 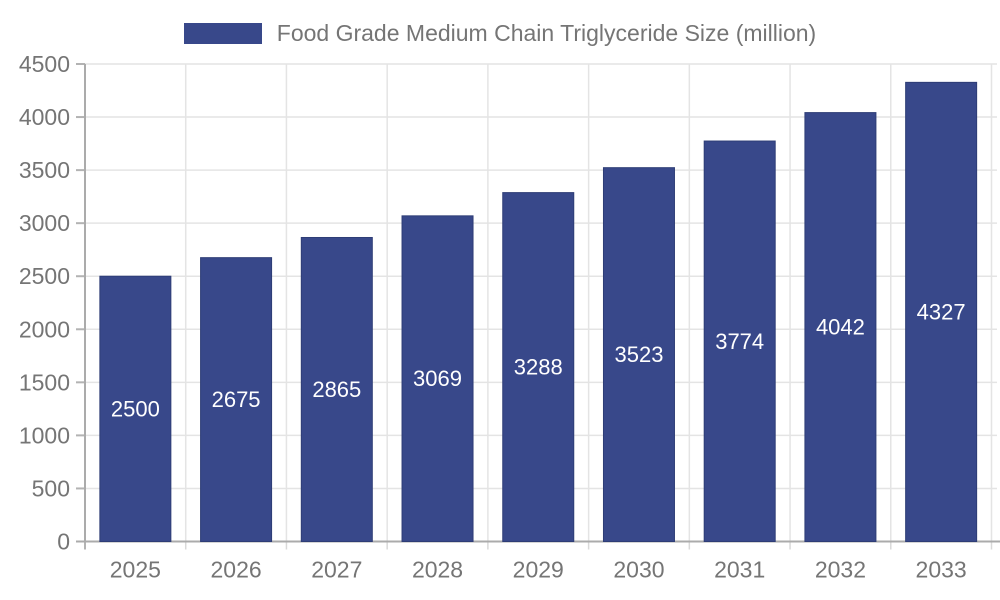 I want to click on bar-2028, so click(x=437, y=378).